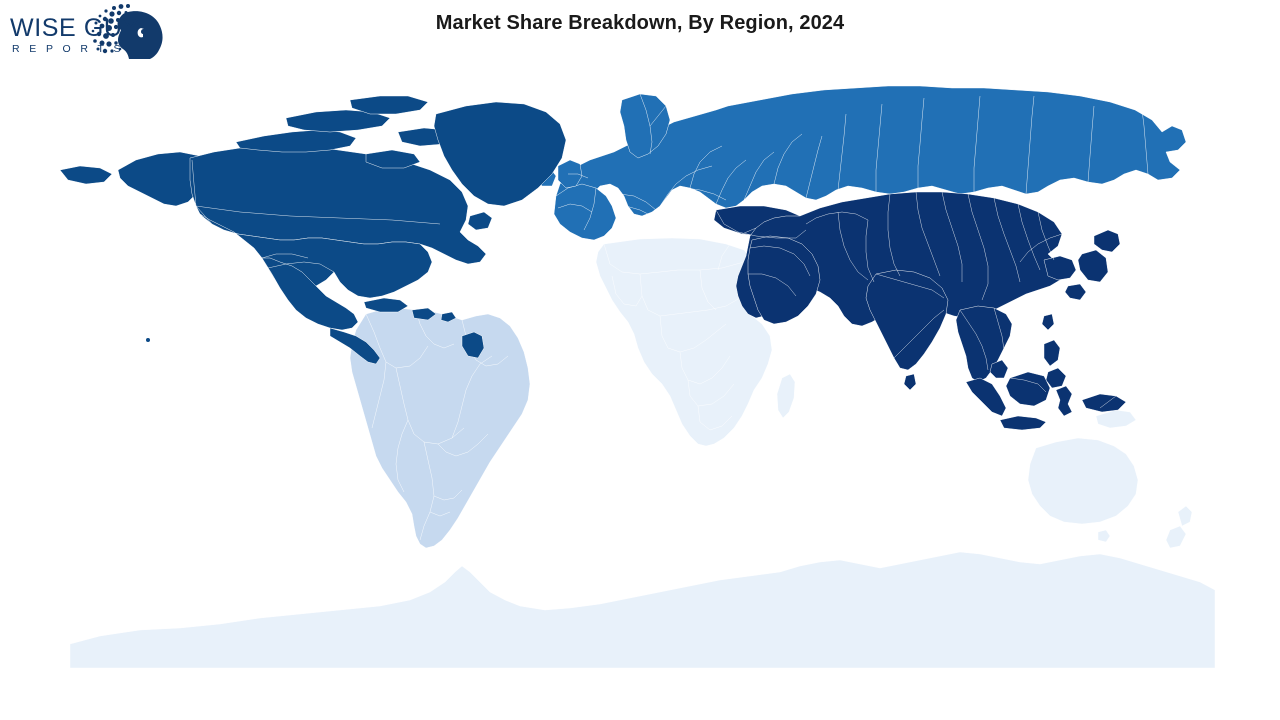 The image size is (1280, 720). I want to click on wise-guy-reports-logo: WISE GUY R E P O R T S, so click(103, 33).